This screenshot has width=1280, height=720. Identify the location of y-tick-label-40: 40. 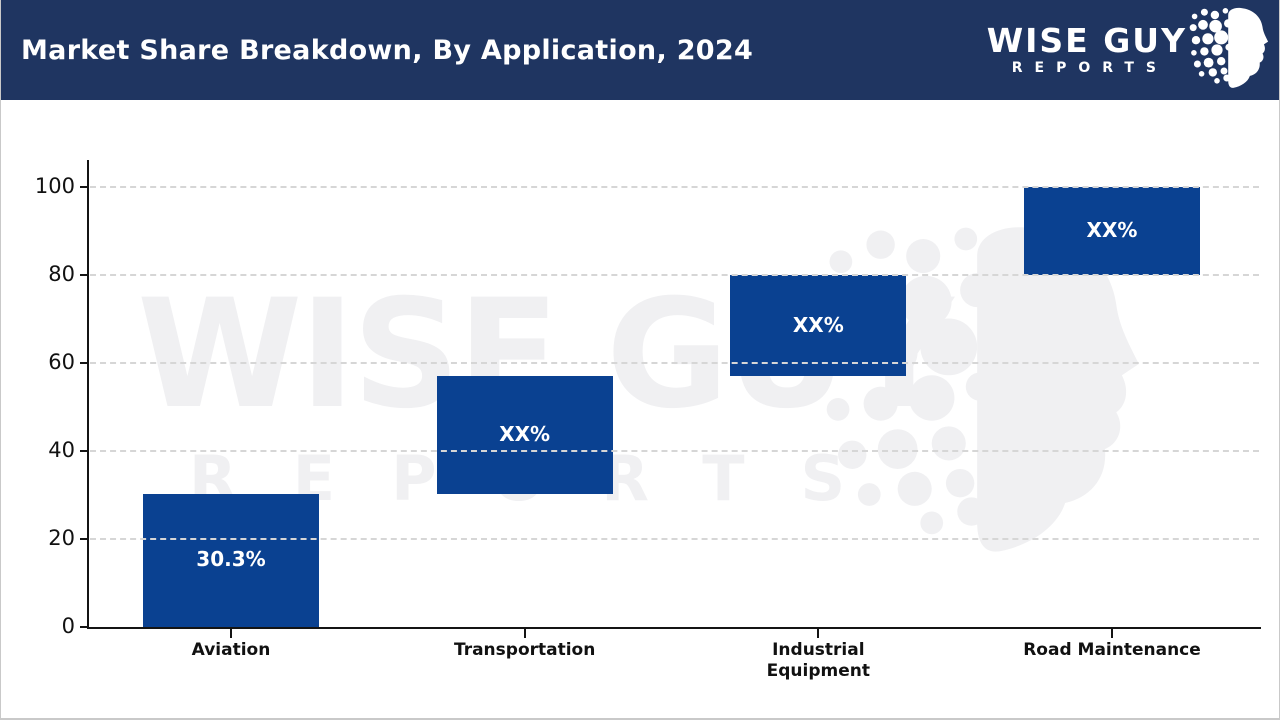
(61, 450).